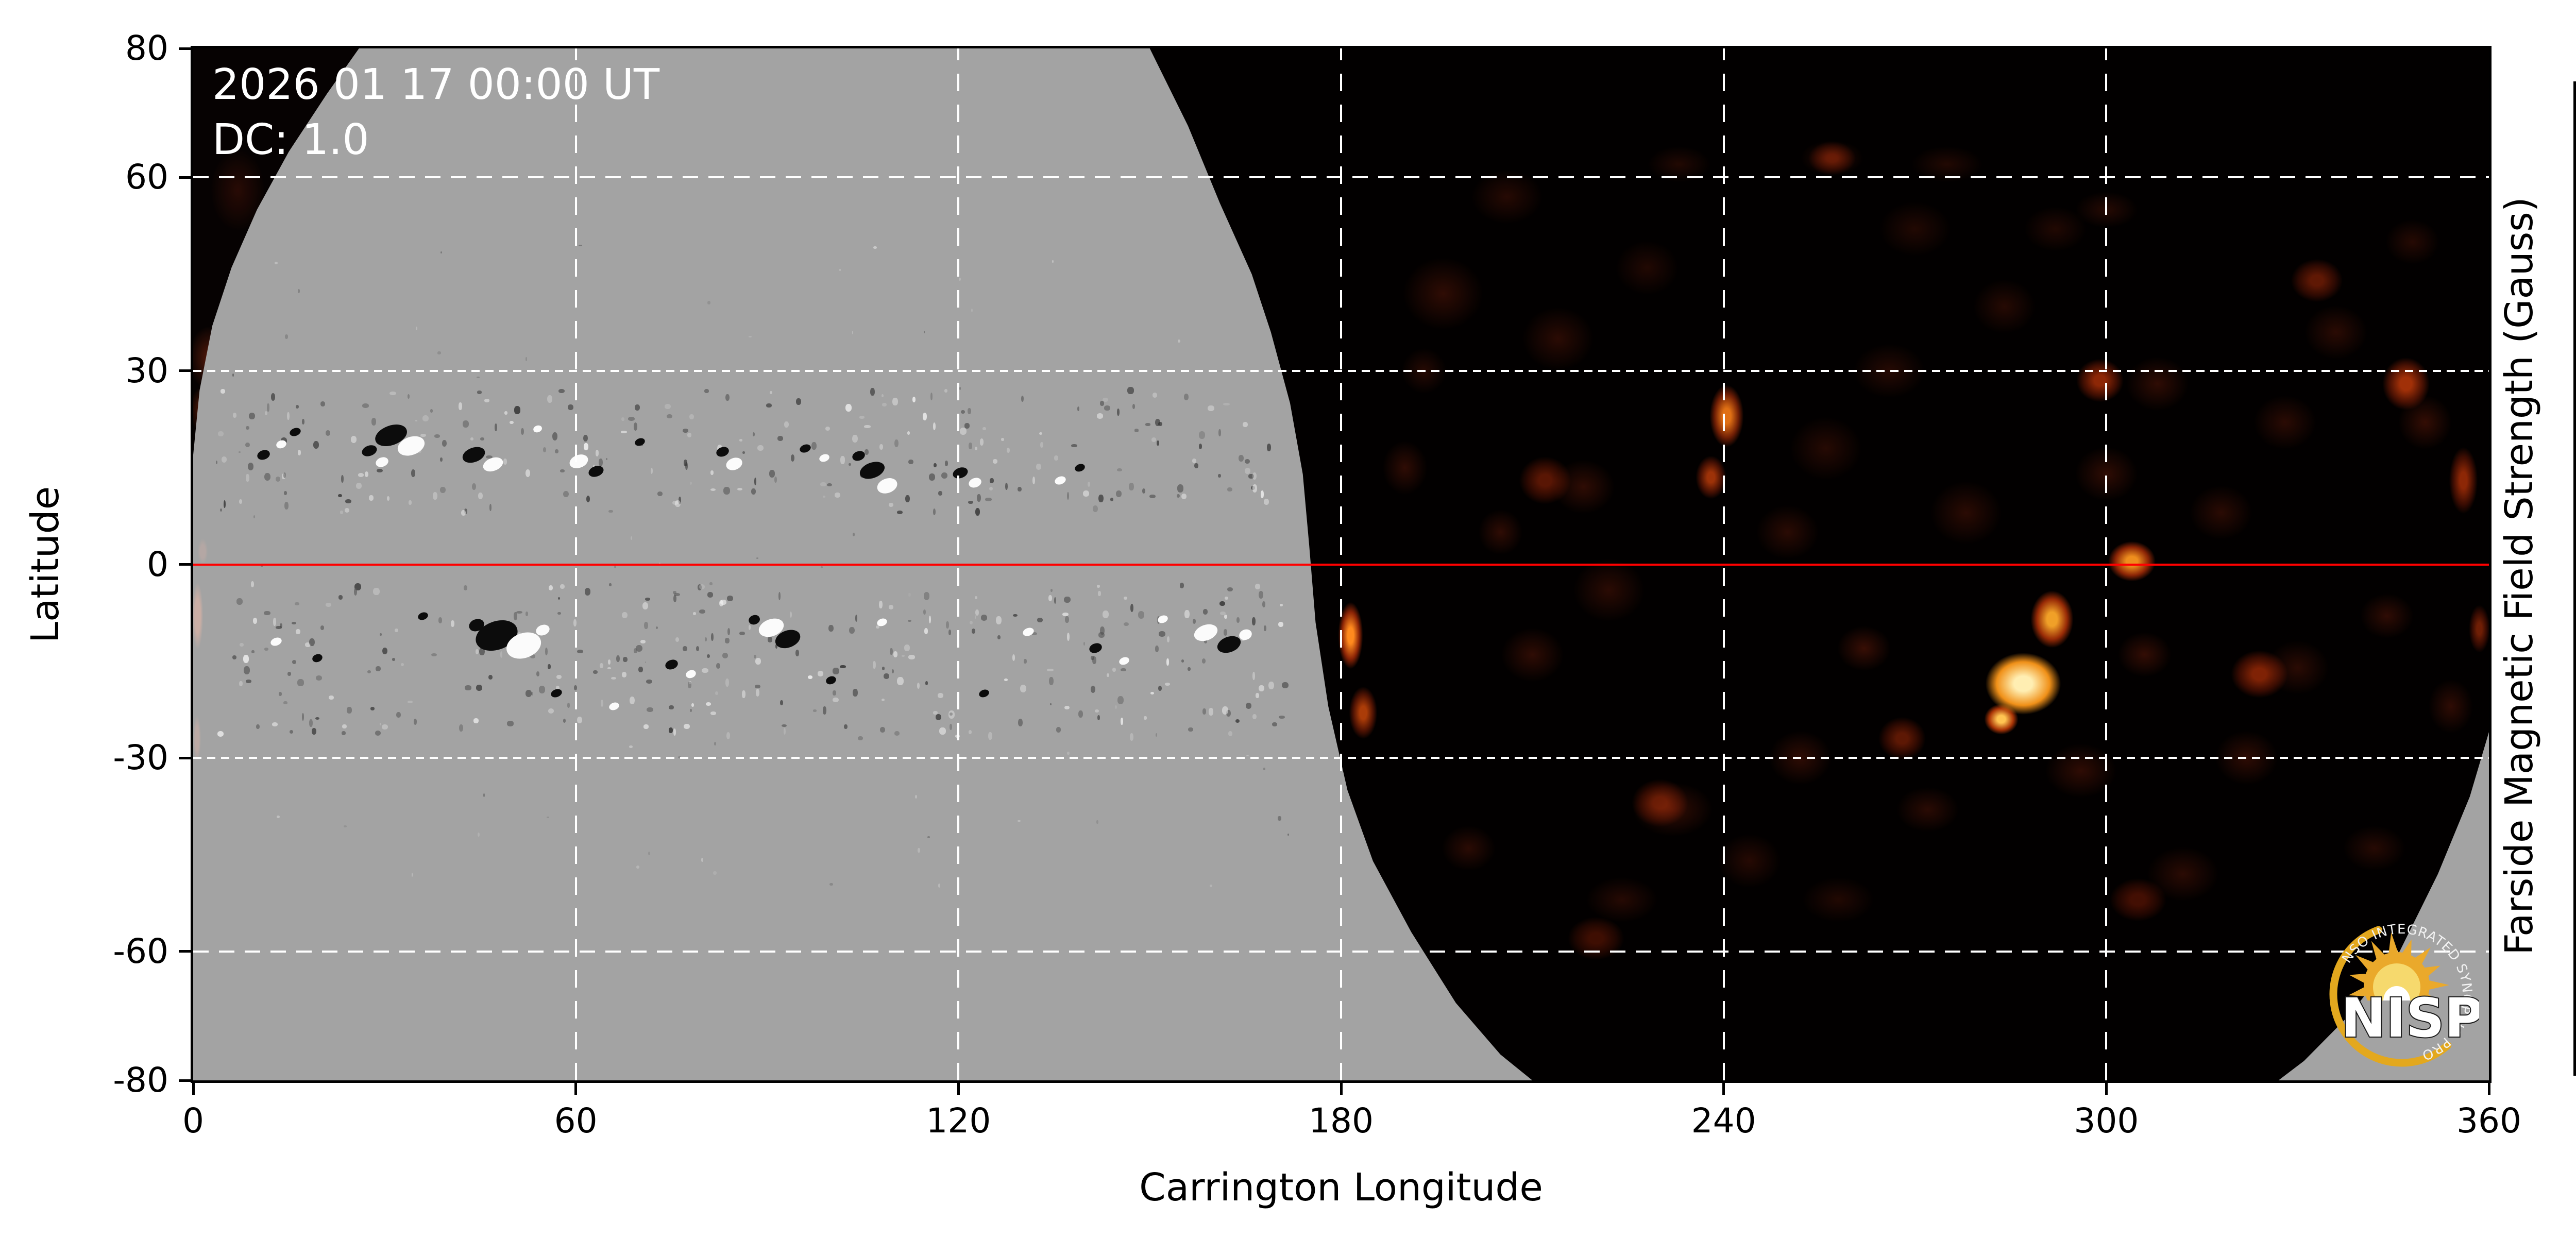 The width and height of the screenshot is (2576, 1238). Describe the element at coordinates (146, 48) in the screenshot. I see `y-tick-label: 80` at that location.